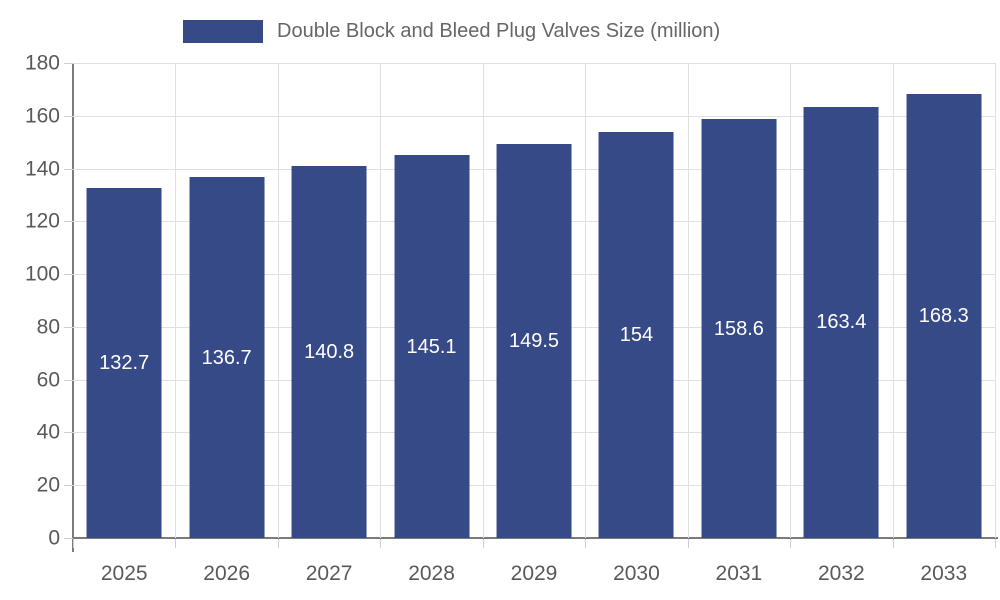 The height and width of the screenshot is (600, 1000). I want to click on bar: 149.5, so click(534, 340).